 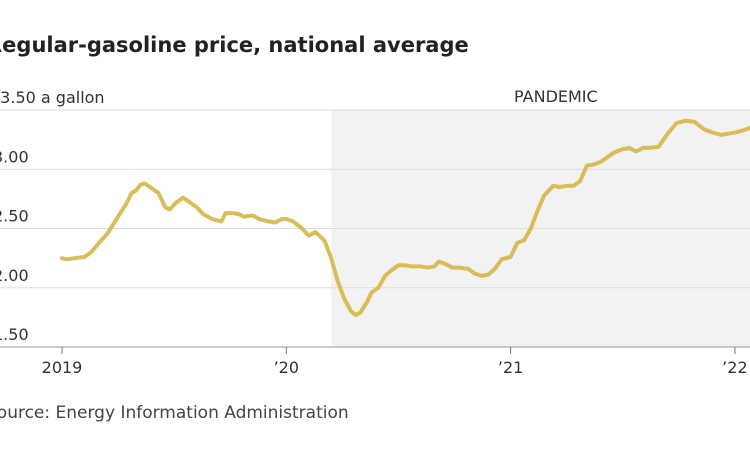 What do you see at coordinates (734, 367) in the screenshot?
I see `x-tick-label: ’22` at bounding box center [734, 367].